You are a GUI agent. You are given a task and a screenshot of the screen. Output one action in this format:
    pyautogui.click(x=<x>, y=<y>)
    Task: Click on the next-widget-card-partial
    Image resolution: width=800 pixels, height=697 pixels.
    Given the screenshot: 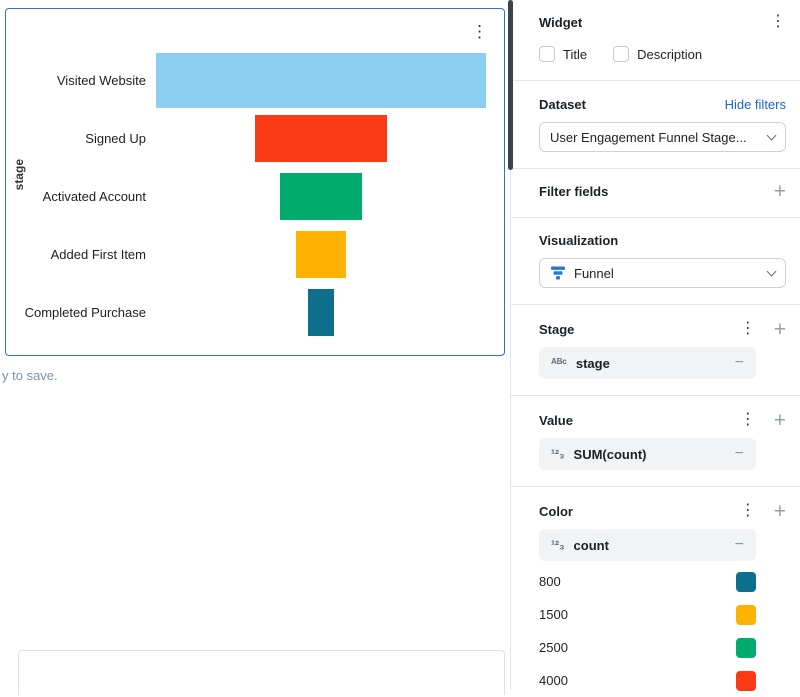 What is the action you would take?
    pyautogui.click(x=261, y=672)
    